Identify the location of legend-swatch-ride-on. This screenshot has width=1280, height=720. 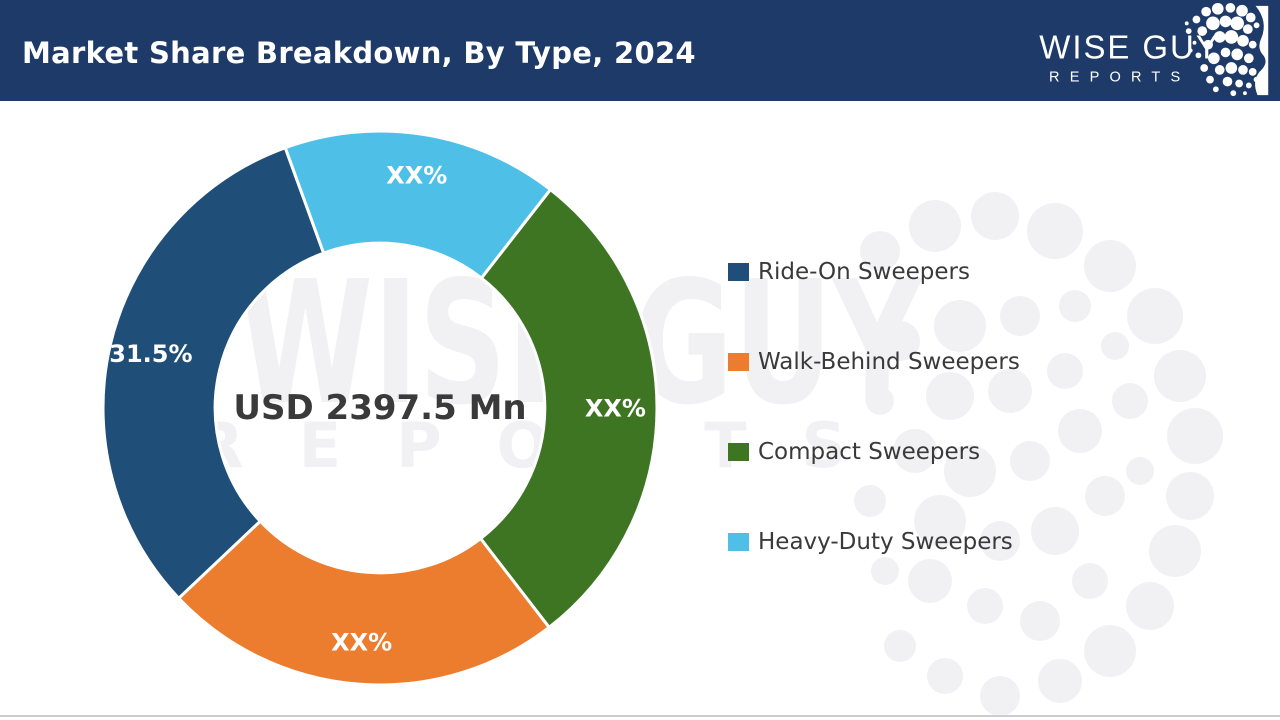
(738, 272).